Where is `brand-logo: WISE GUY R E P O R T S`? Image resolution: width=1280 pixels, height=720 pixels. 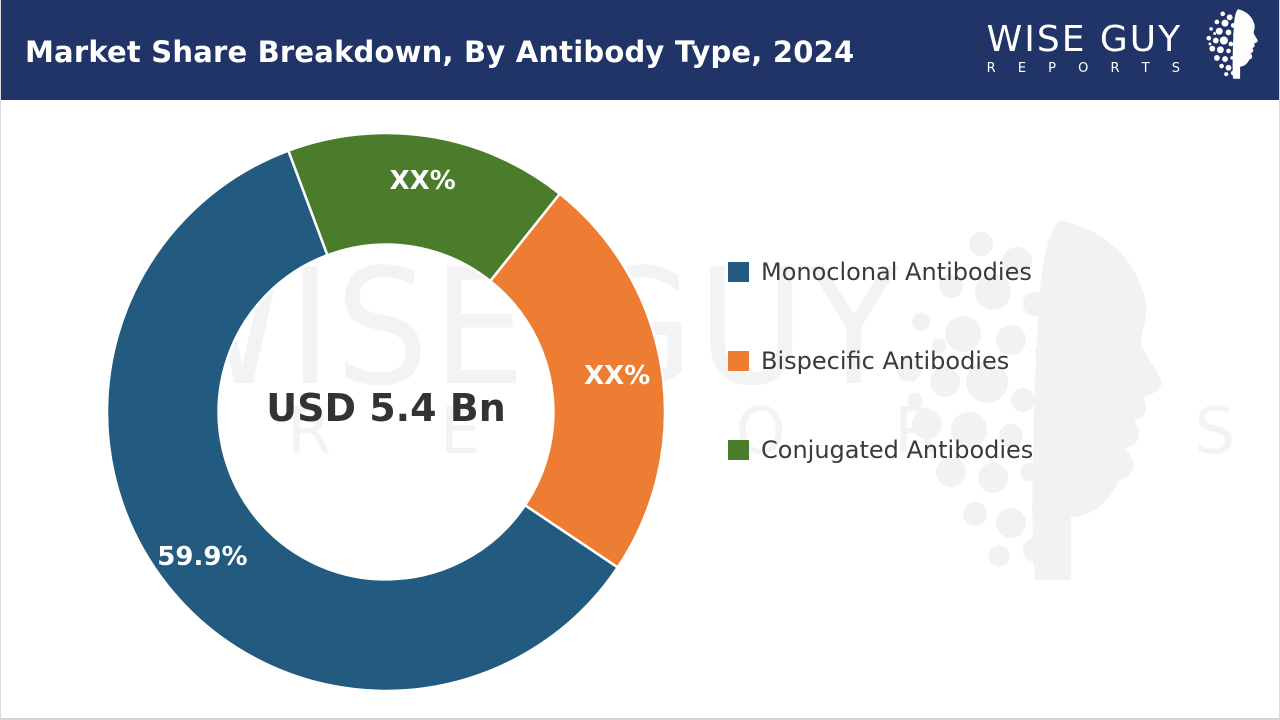 brand-logo: WISE GUY R E P O R T S is located at coordinates (1128, 50).